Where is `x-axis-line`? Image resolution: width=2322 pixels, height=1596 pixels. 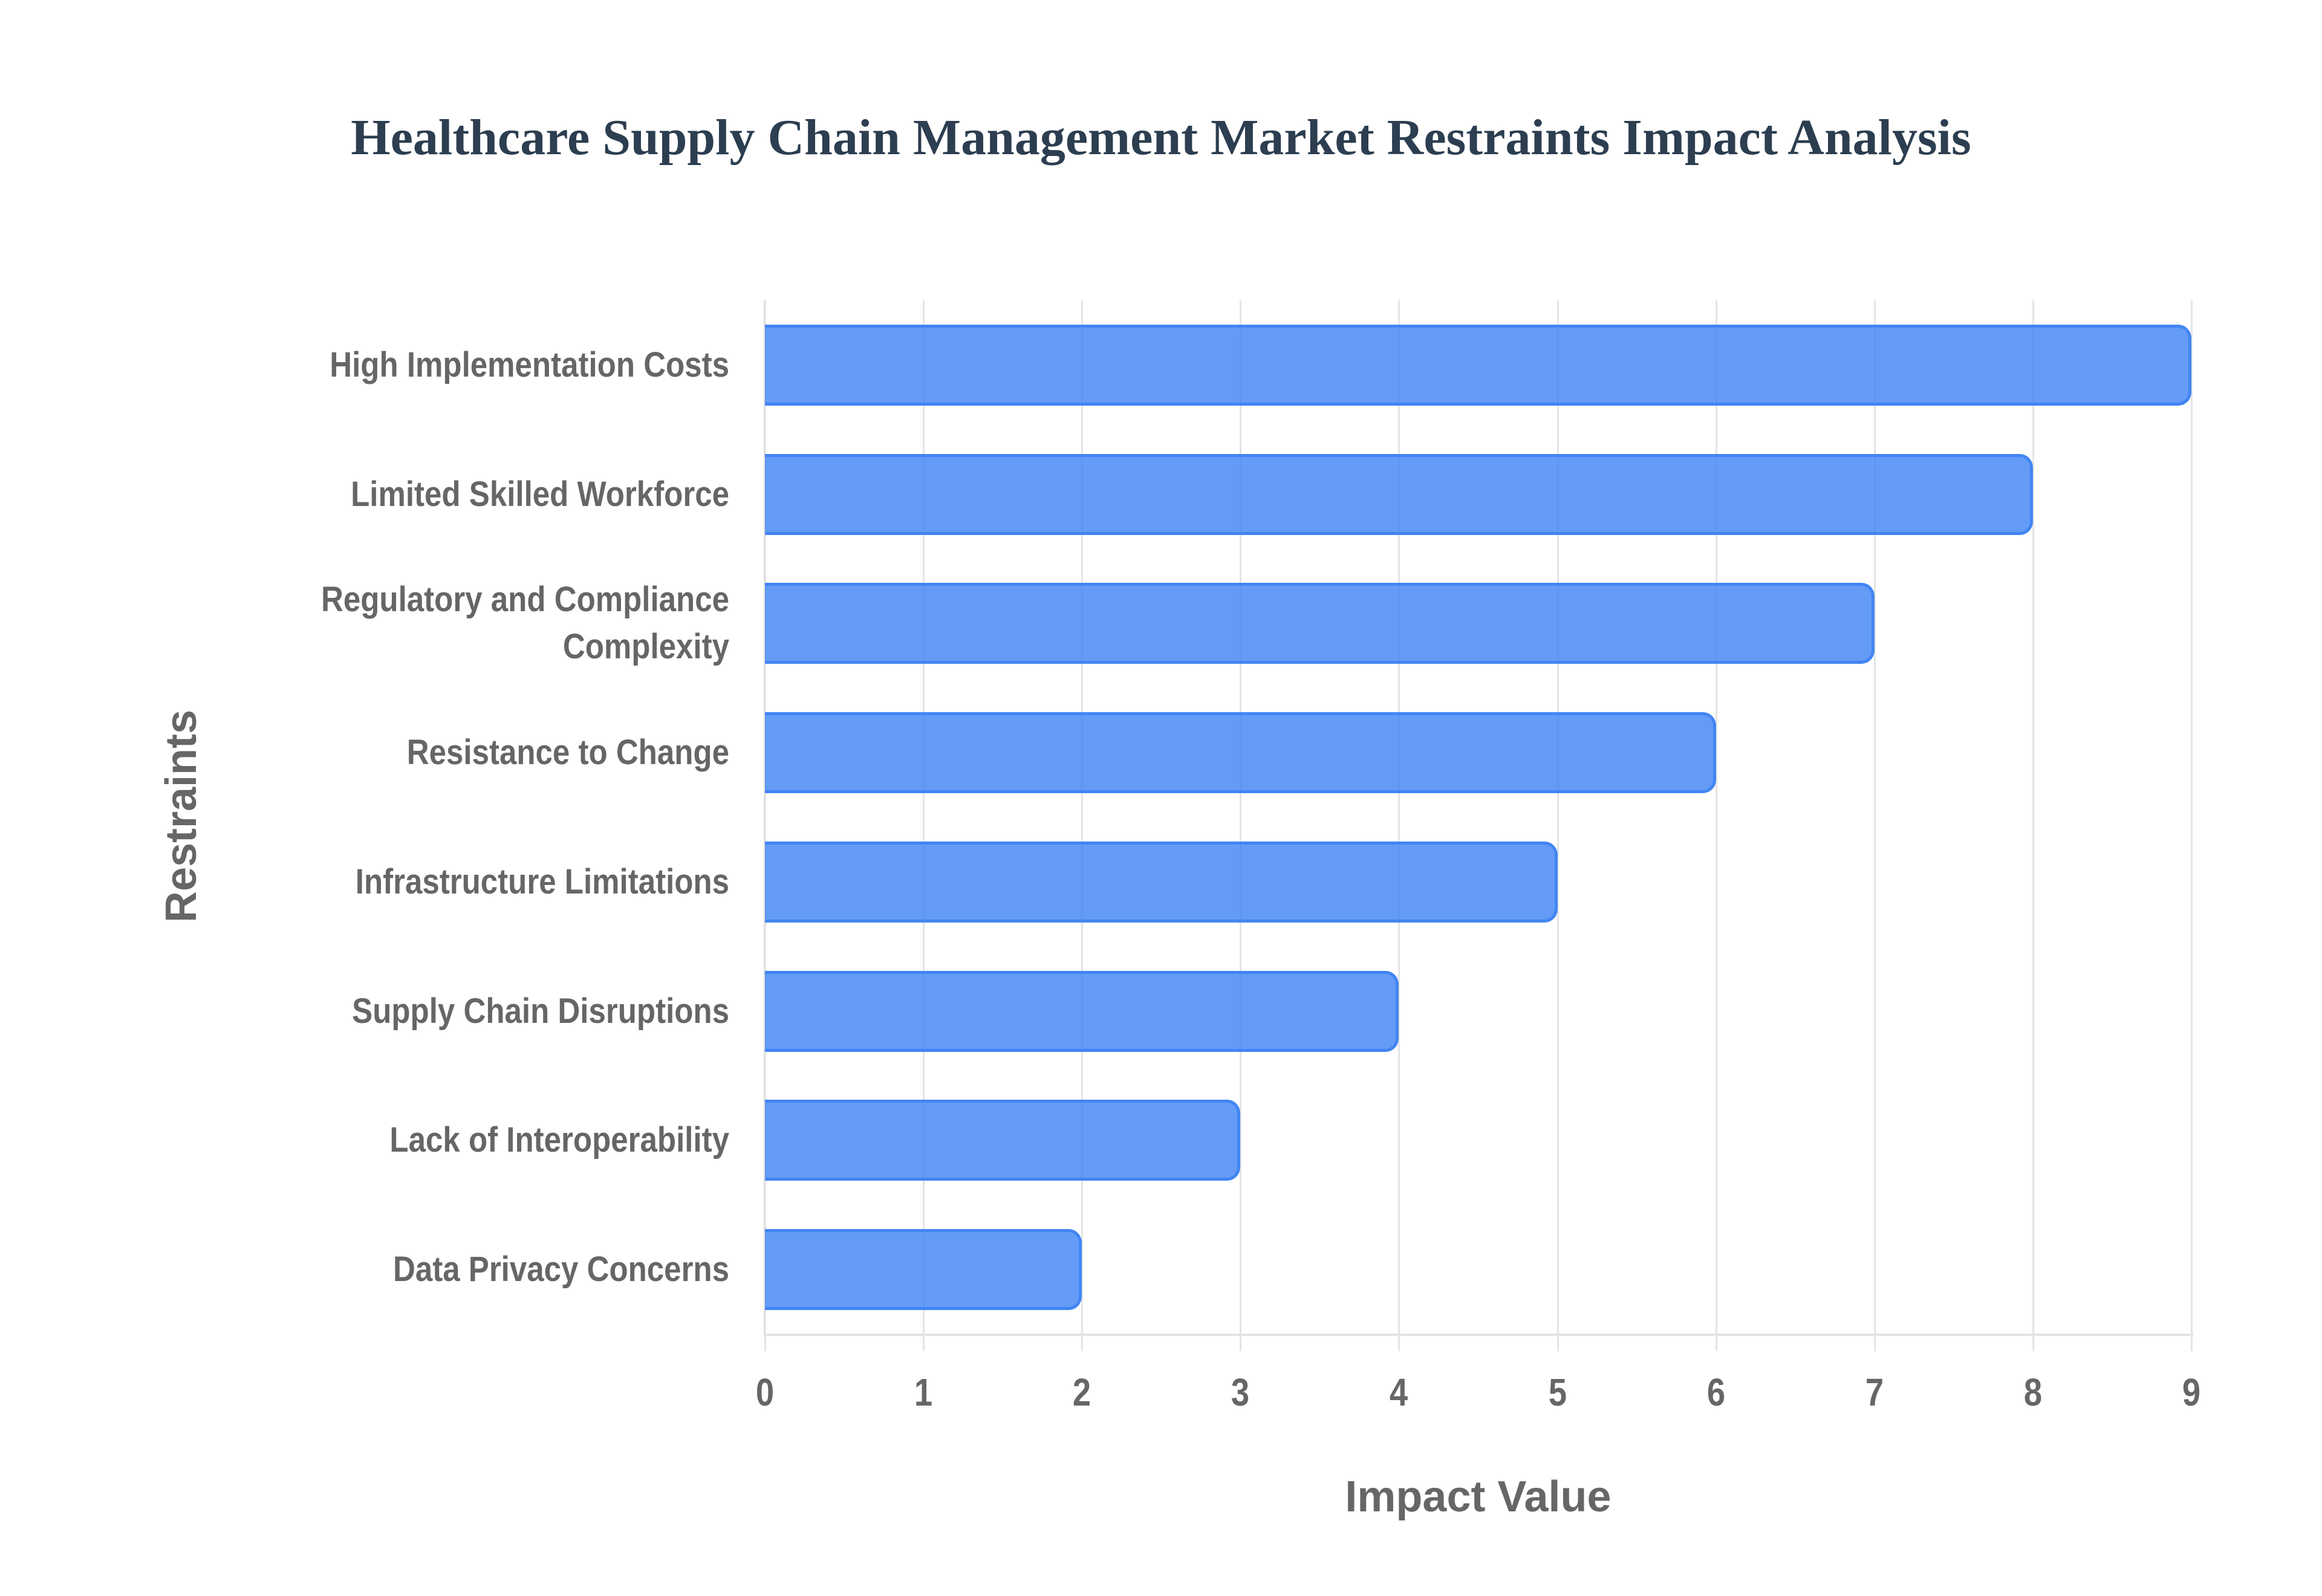 x-axis-line is located at coordinates (1479, 1335).